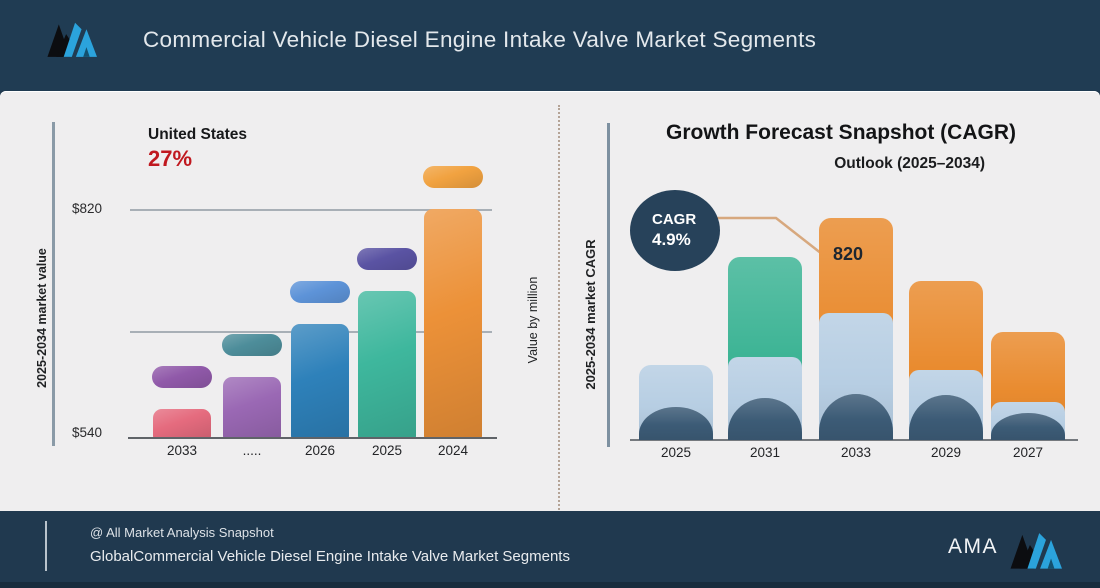 Image resolution: width=1100 pixels, height=588 pixels. What do you see at coordinates (182, 423) in the screenshot?
I see `bar-2033` at bounding box center [182, 423].